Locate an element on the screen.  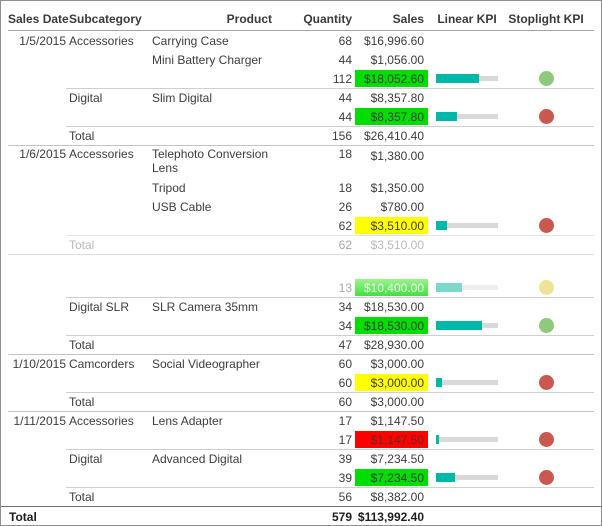
cell-product: SLR Camera 35mm is located at coordinates (205, 306).